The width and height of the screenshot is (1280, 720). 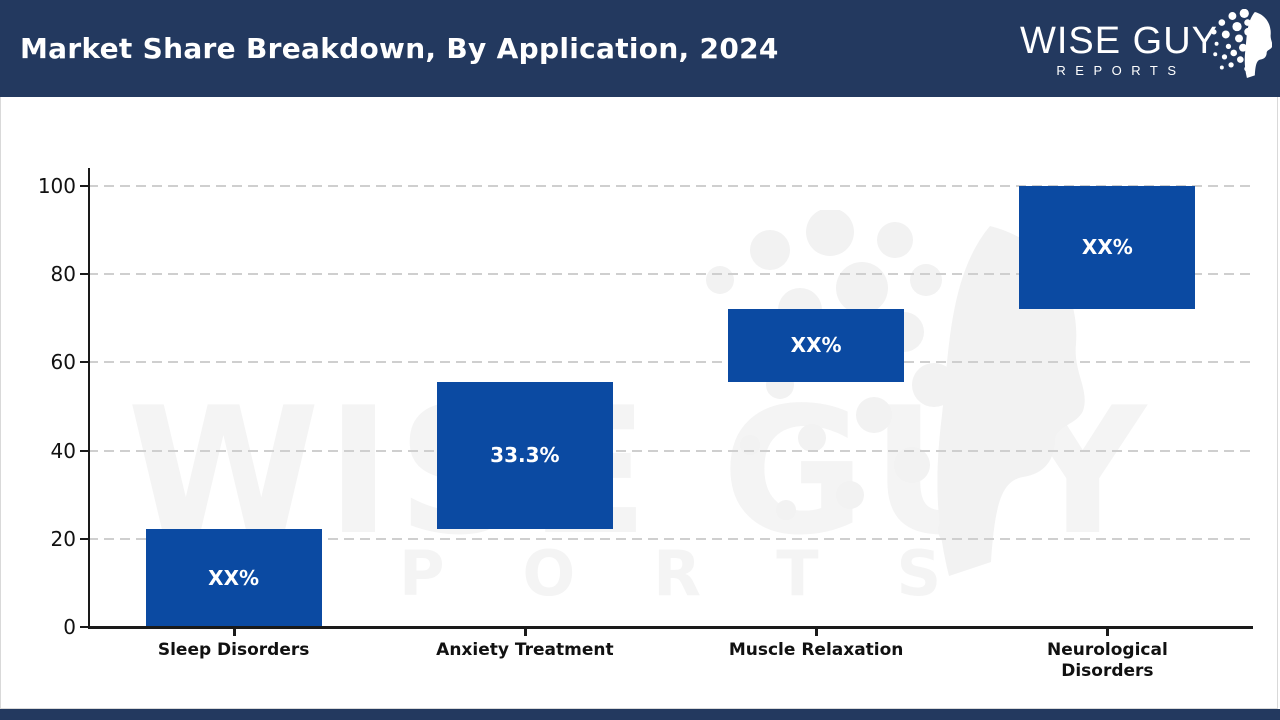 I want to click on y-tick-label: 60, so click(x=63, y=362).